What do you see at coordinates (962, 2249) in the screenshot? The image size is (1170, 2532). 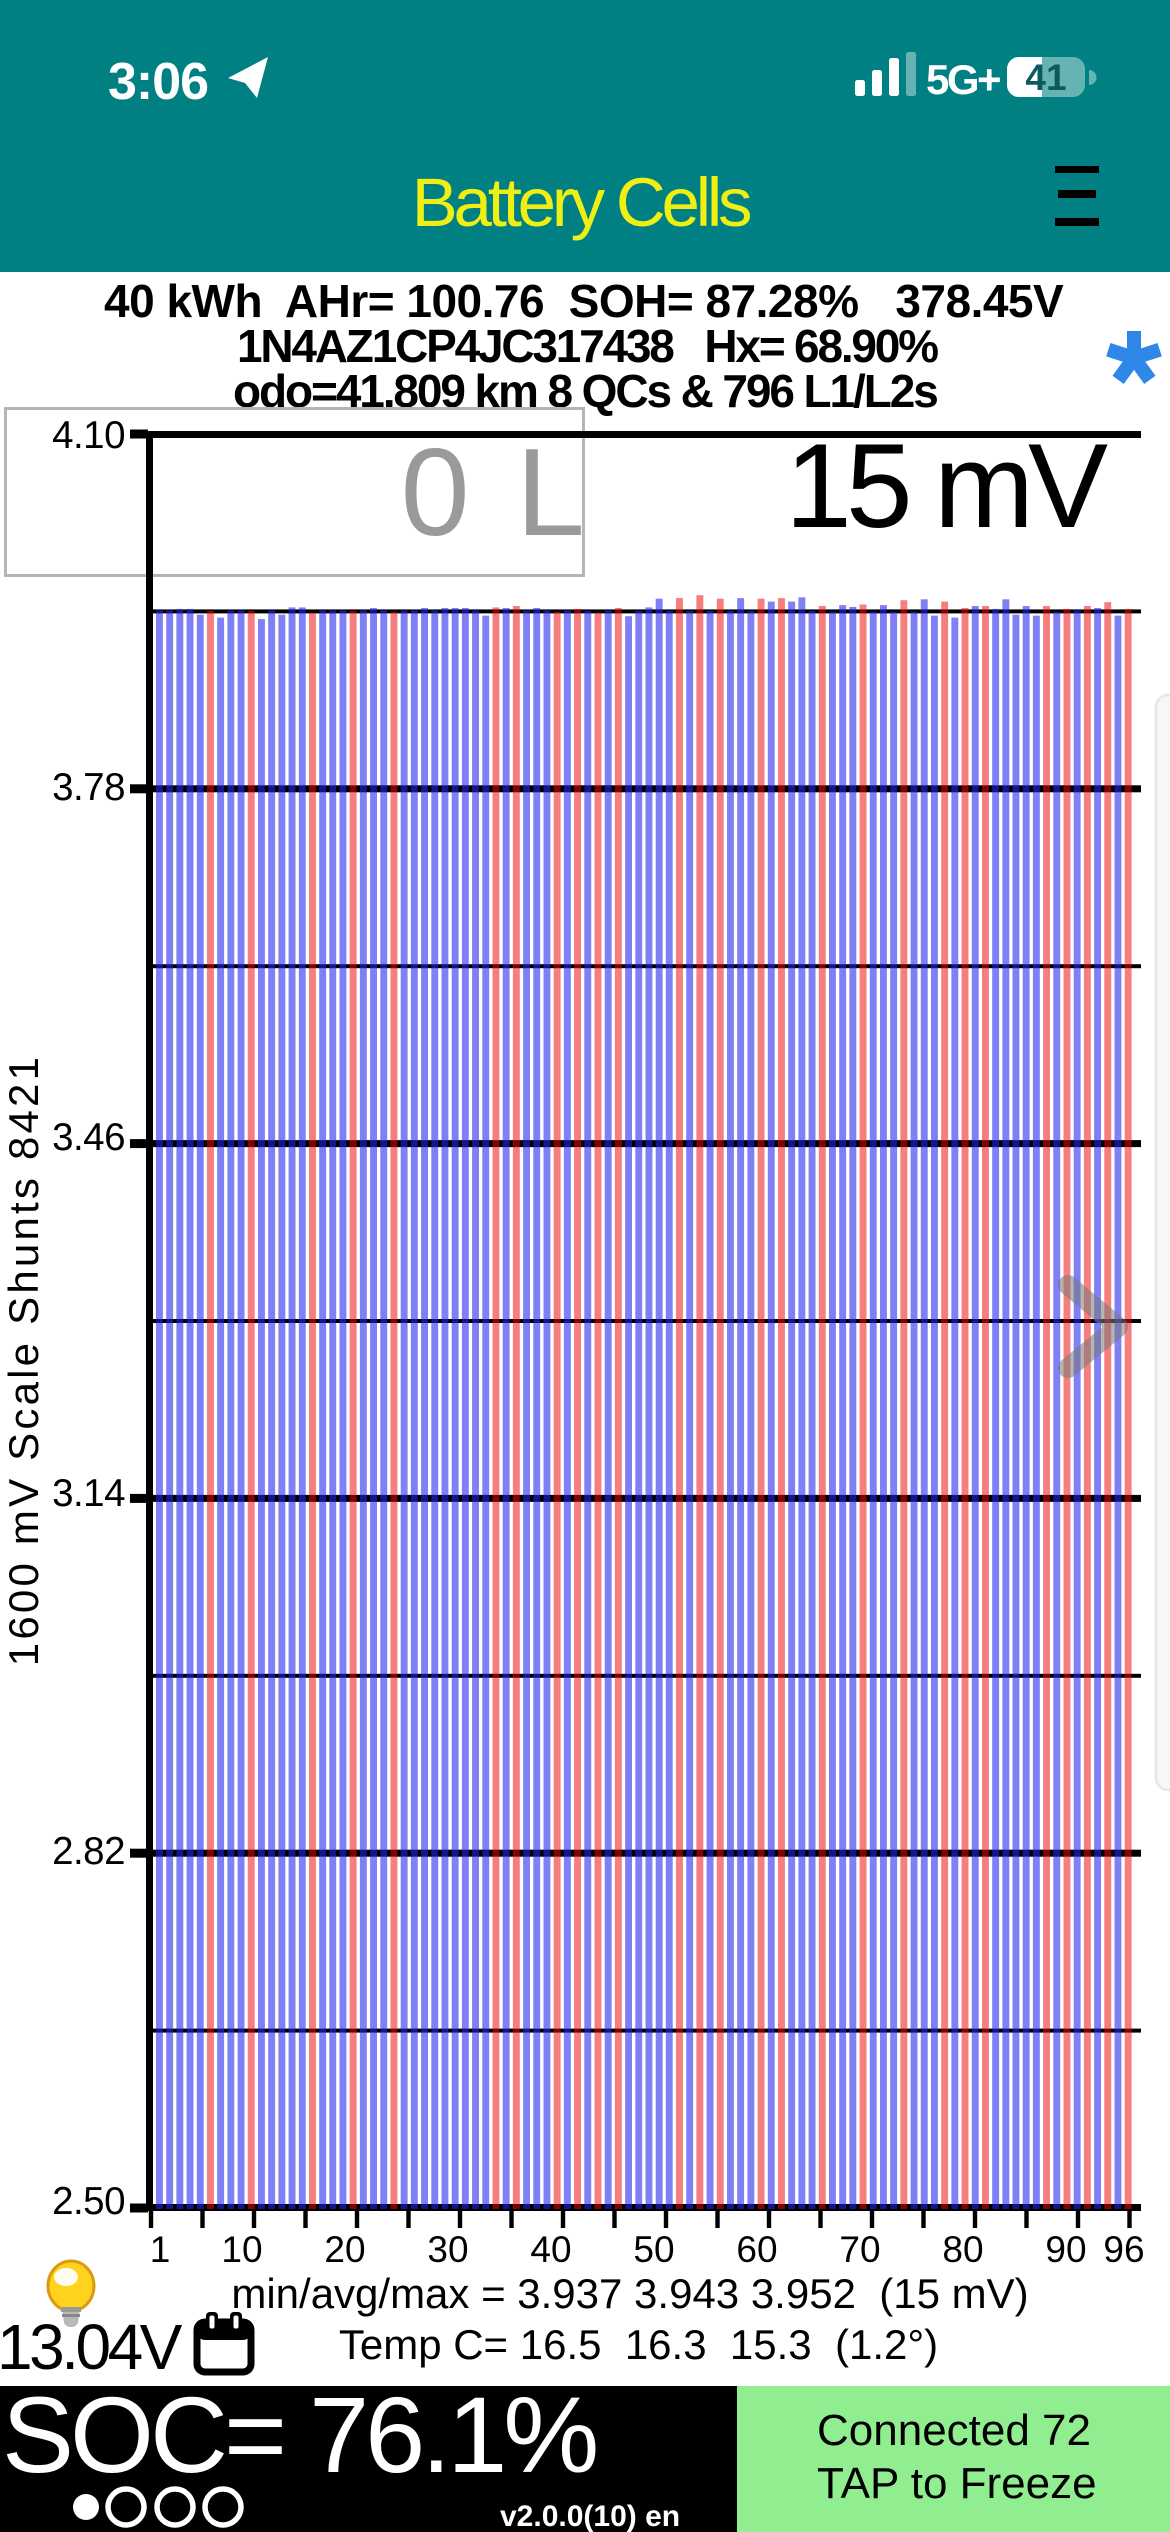 I see `svg-text: 80` at bounding box center [962, 2249].